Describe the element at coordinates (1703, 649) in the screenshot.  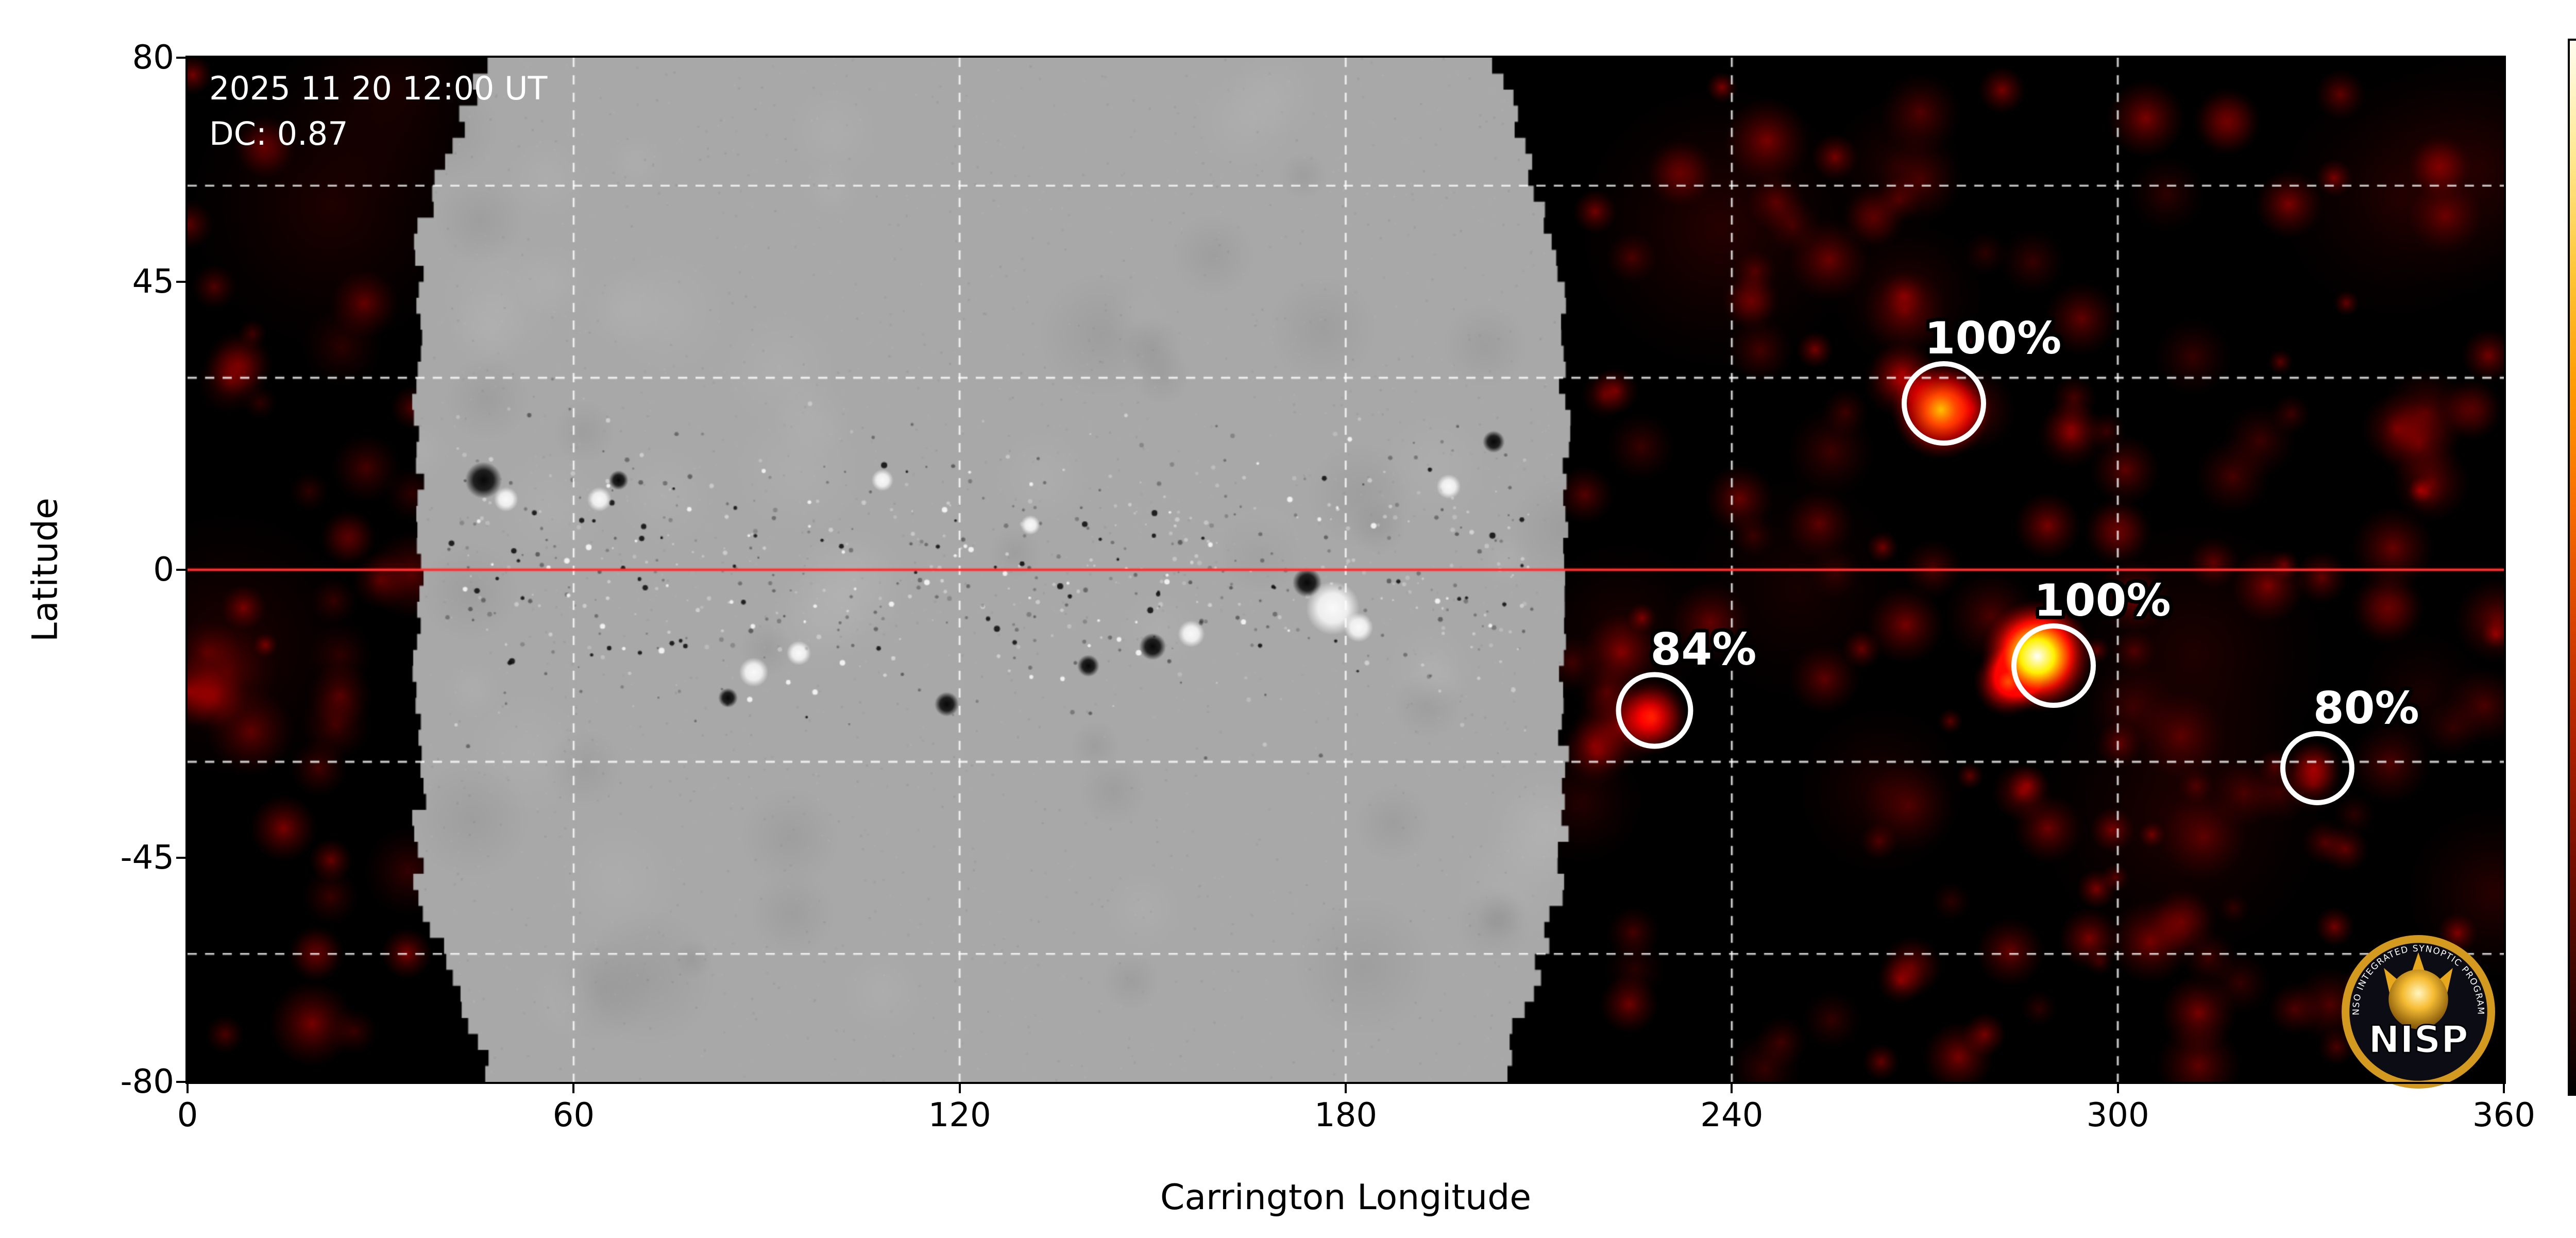
I see `active-region-probability: 84%` at that location.